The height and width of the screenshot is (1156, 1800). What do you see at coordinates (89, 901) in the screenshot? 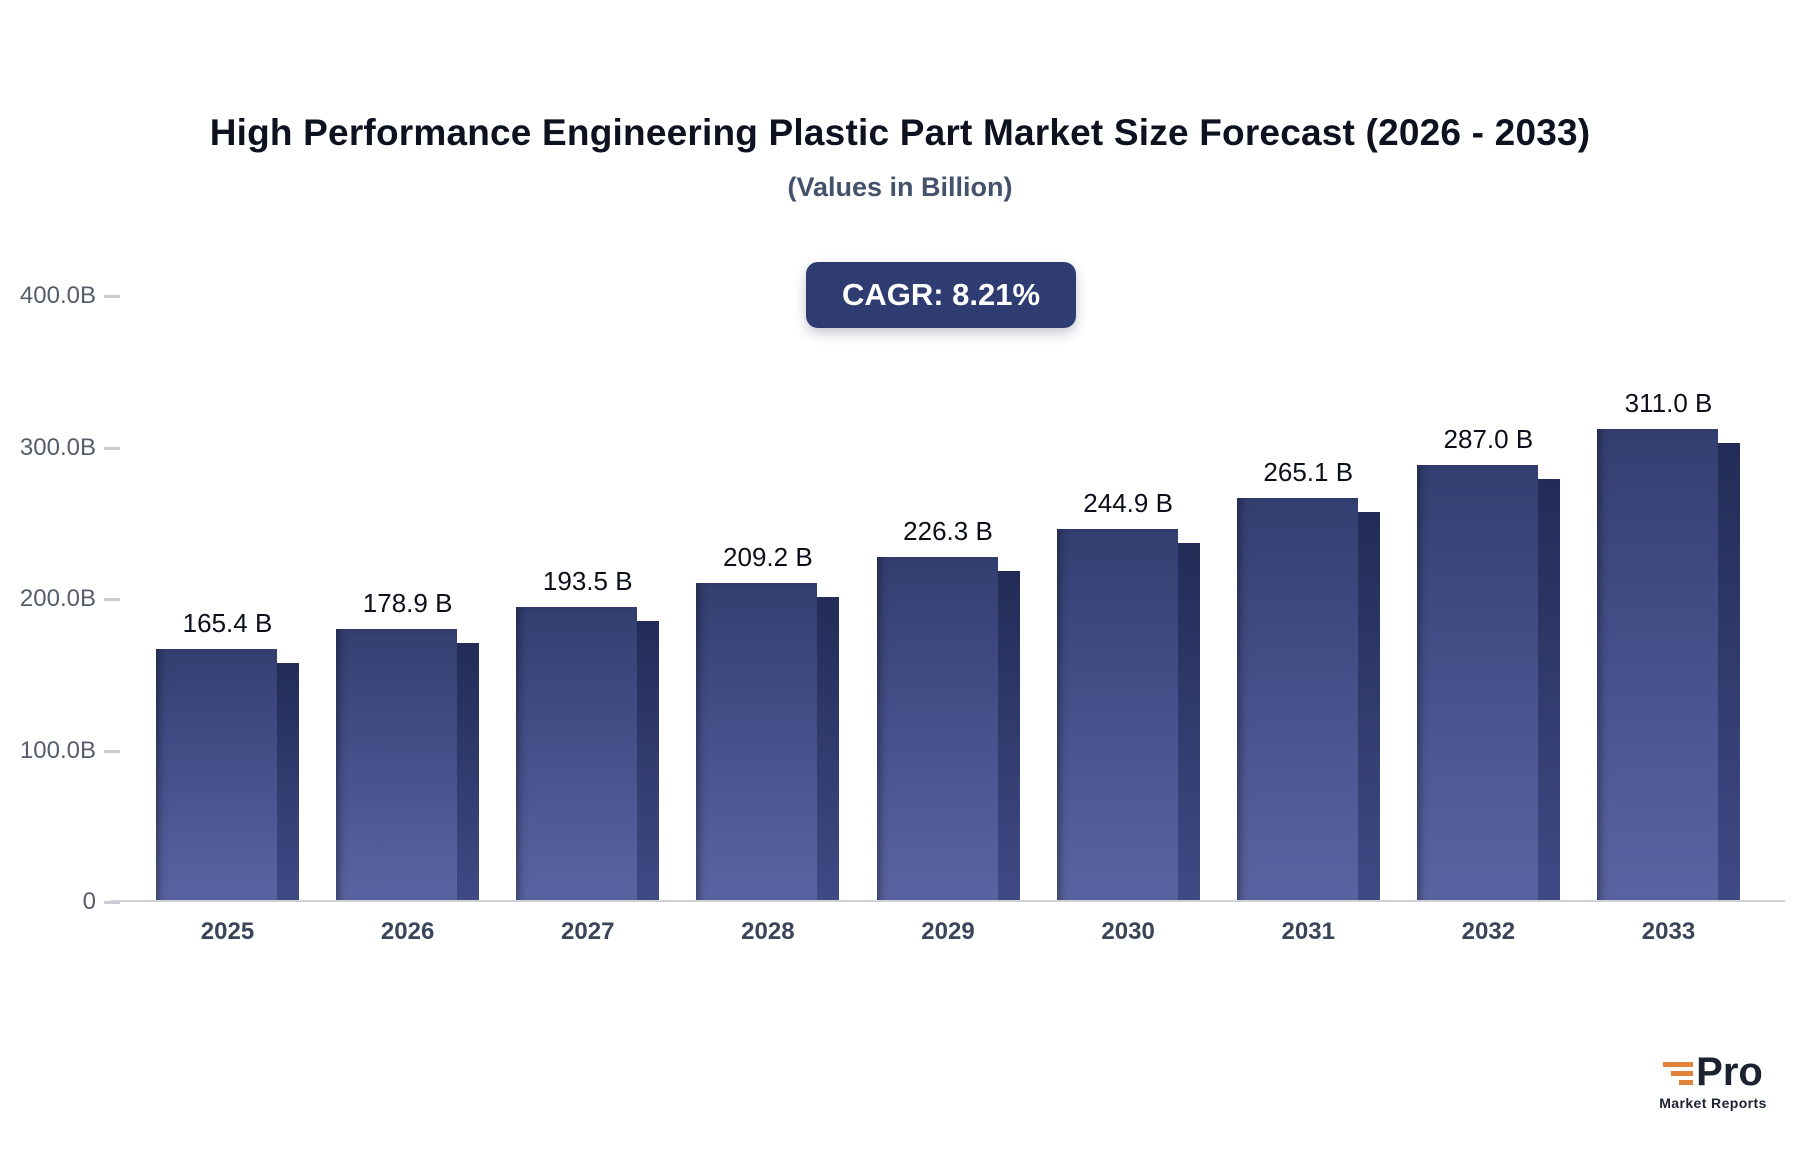
I see `y-axis-tick-label: 0` at bounding box center [89, 901].